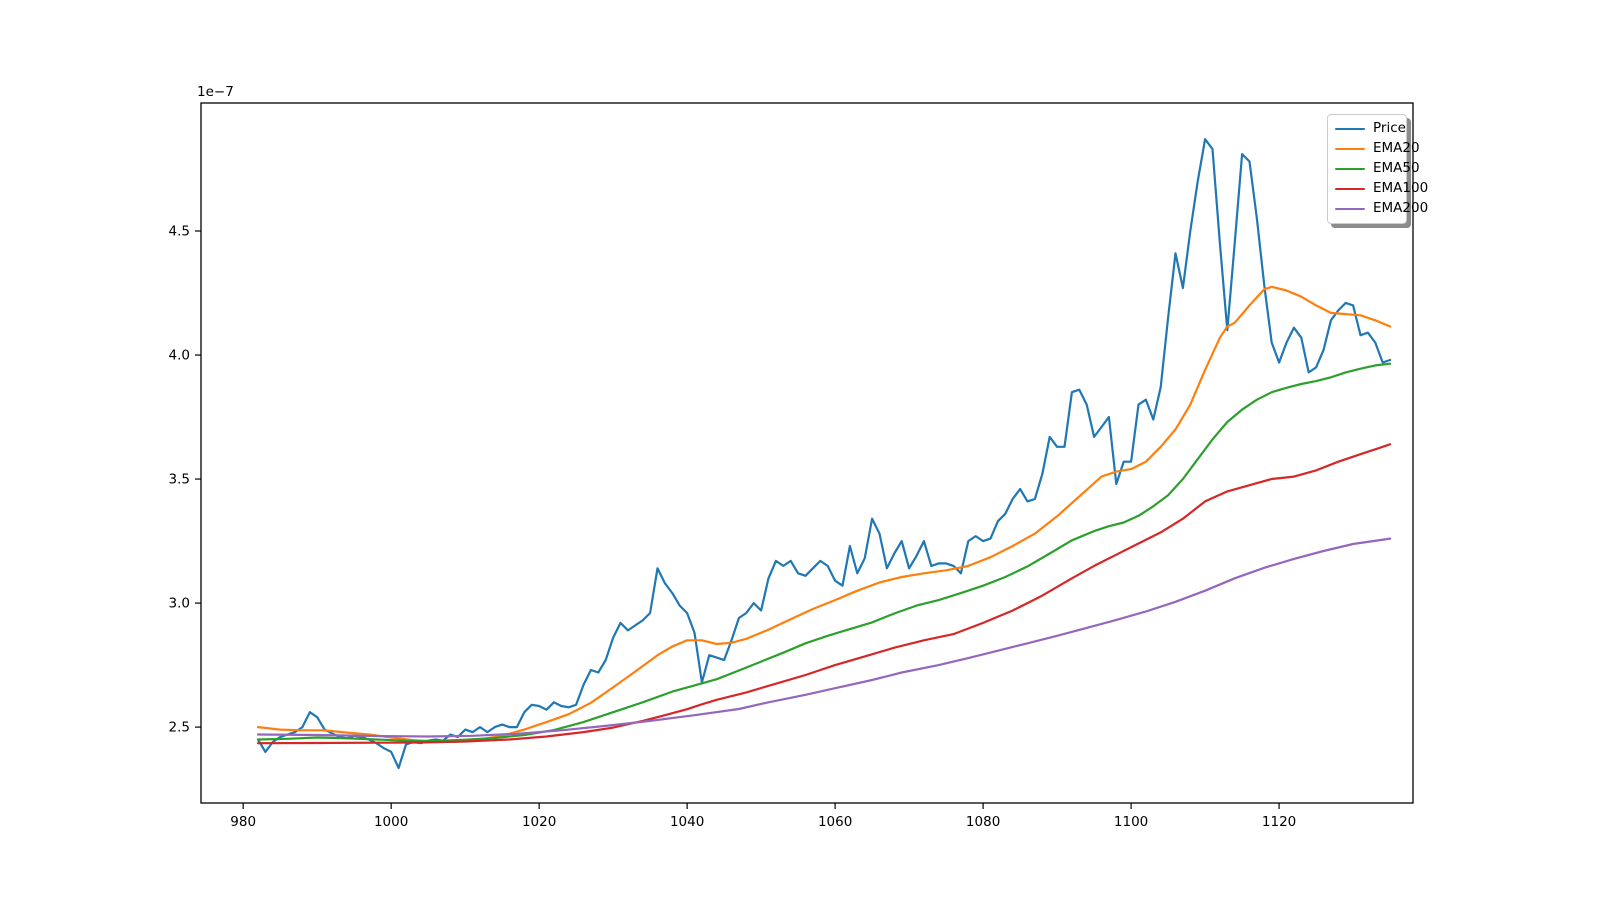  What do you see at coordinates (1389, 128) in the screenshot?
I see `legend-label: Price` at bounding box center [1389, 128].